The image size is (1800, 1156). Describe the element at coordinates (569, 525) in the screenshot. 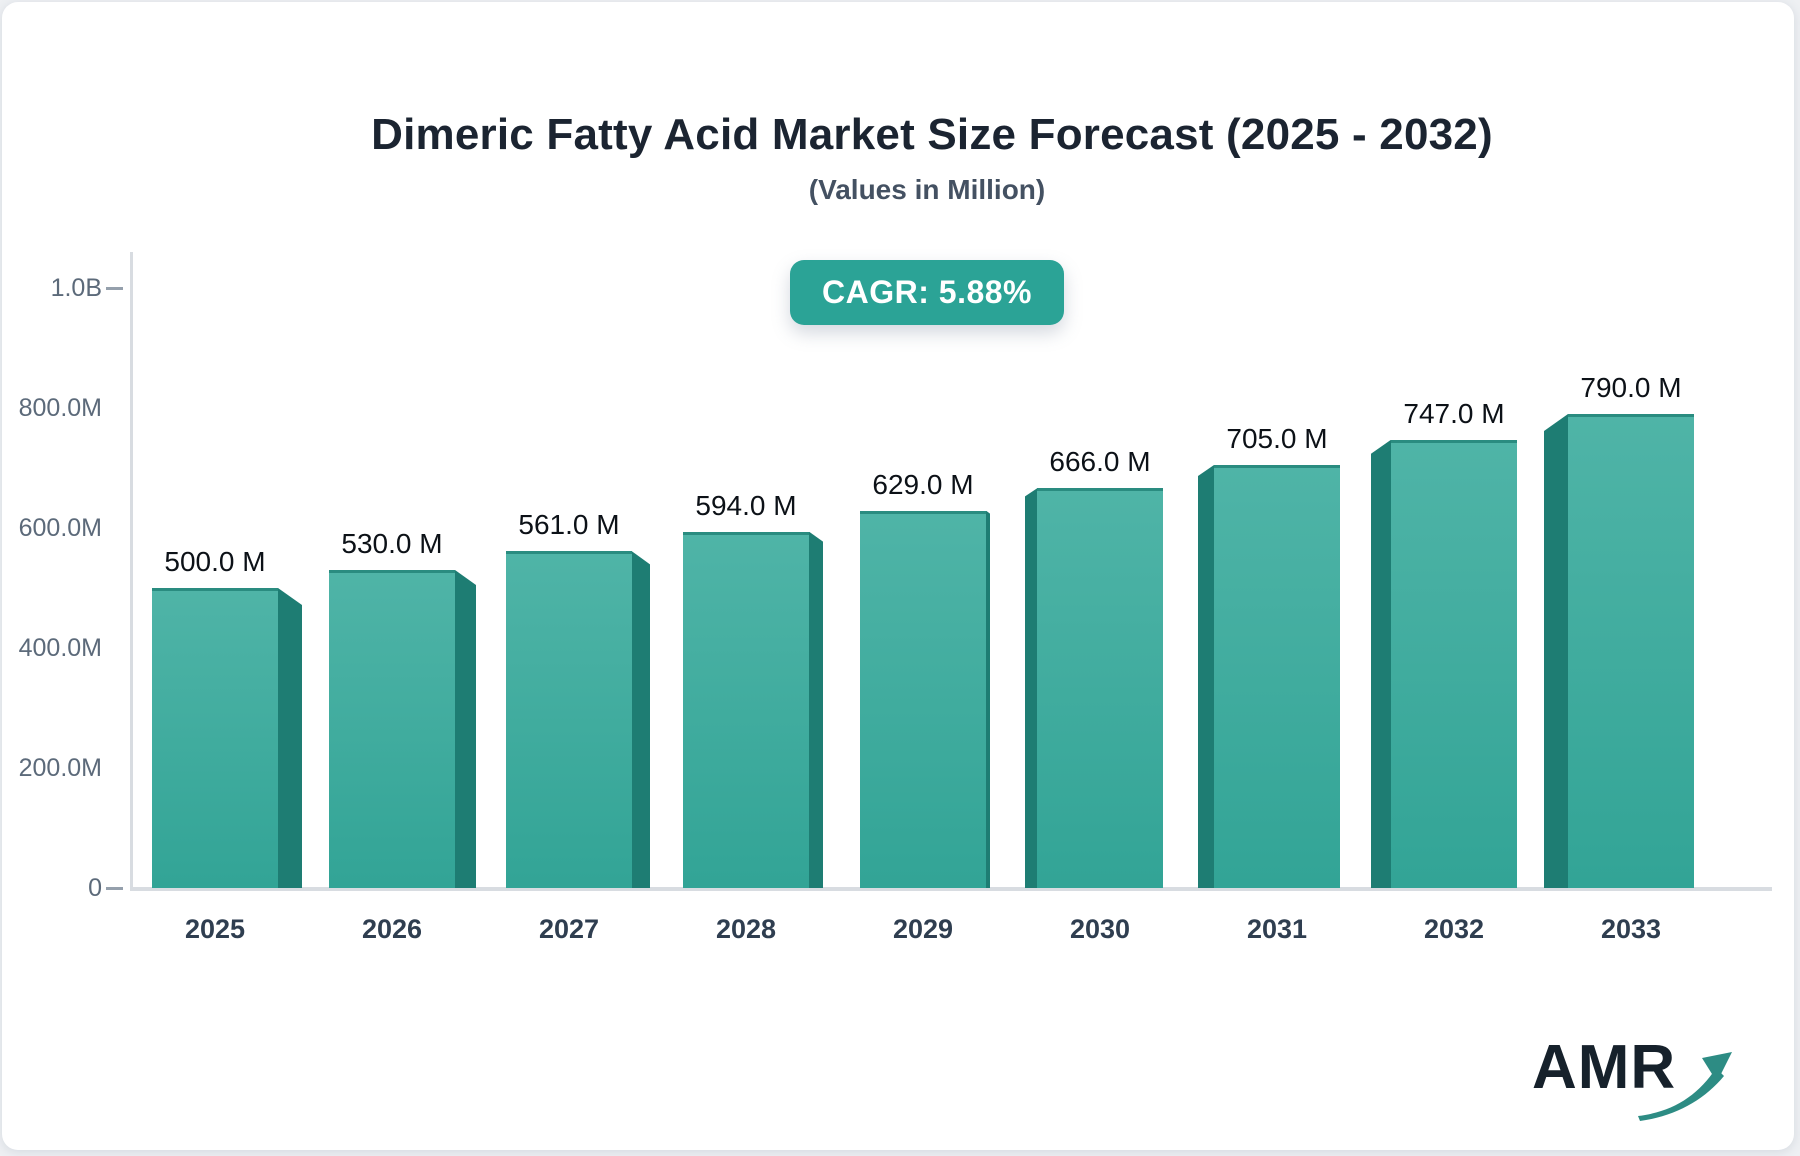

I see `bar-value-label: 561.0 M` at that location.